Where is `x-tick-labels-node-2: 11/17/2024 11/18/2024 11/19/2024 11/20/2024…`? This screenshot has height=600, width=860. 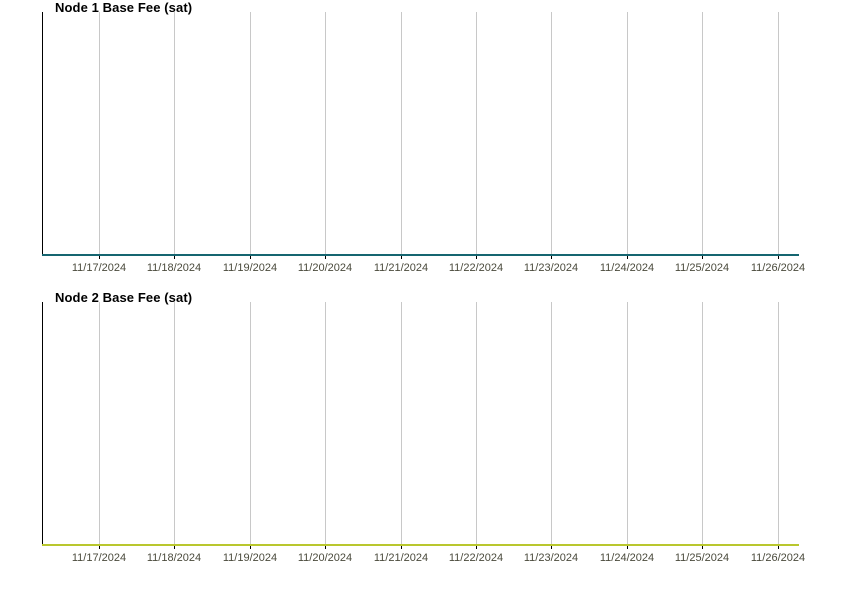
x-tick-labels-node-2: 11/17/2024 11/18/2024 11/19/2024 11/20/2024… is located at coordinates (423, 560).